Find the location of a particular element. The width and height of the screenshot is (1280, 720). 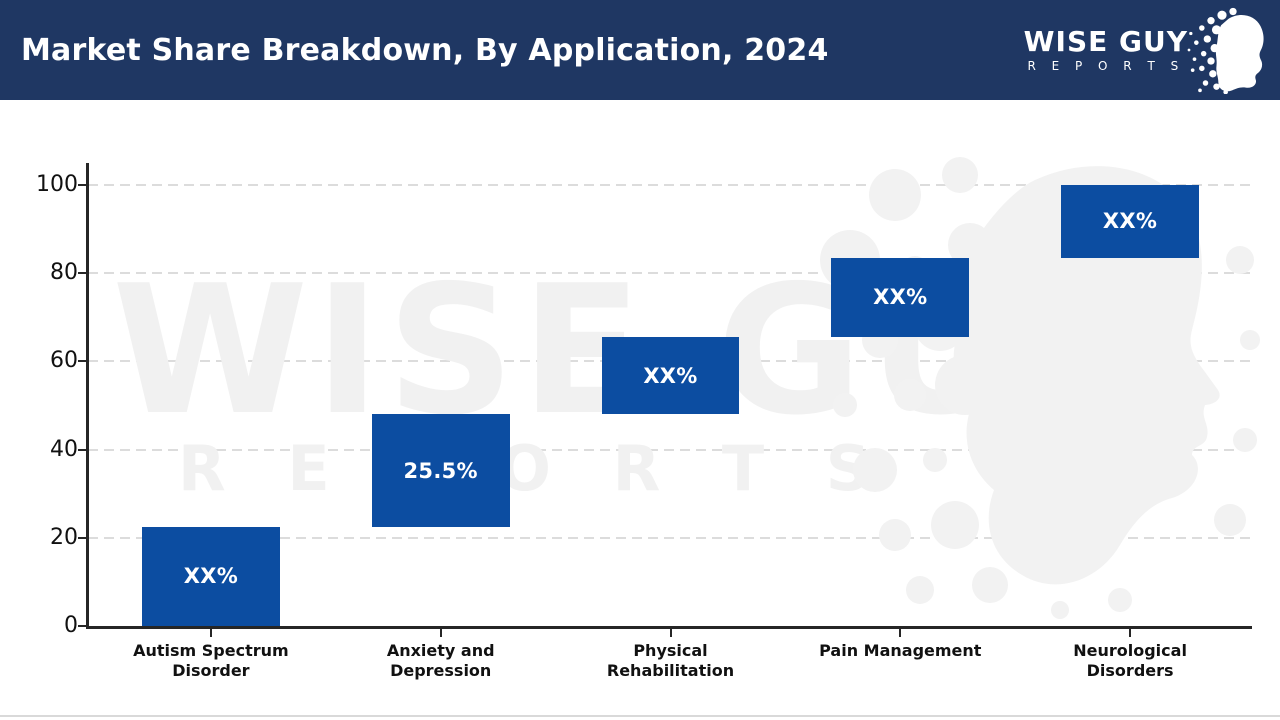

x-tick-neurological-disorders is located at coordinates (1130, 632).